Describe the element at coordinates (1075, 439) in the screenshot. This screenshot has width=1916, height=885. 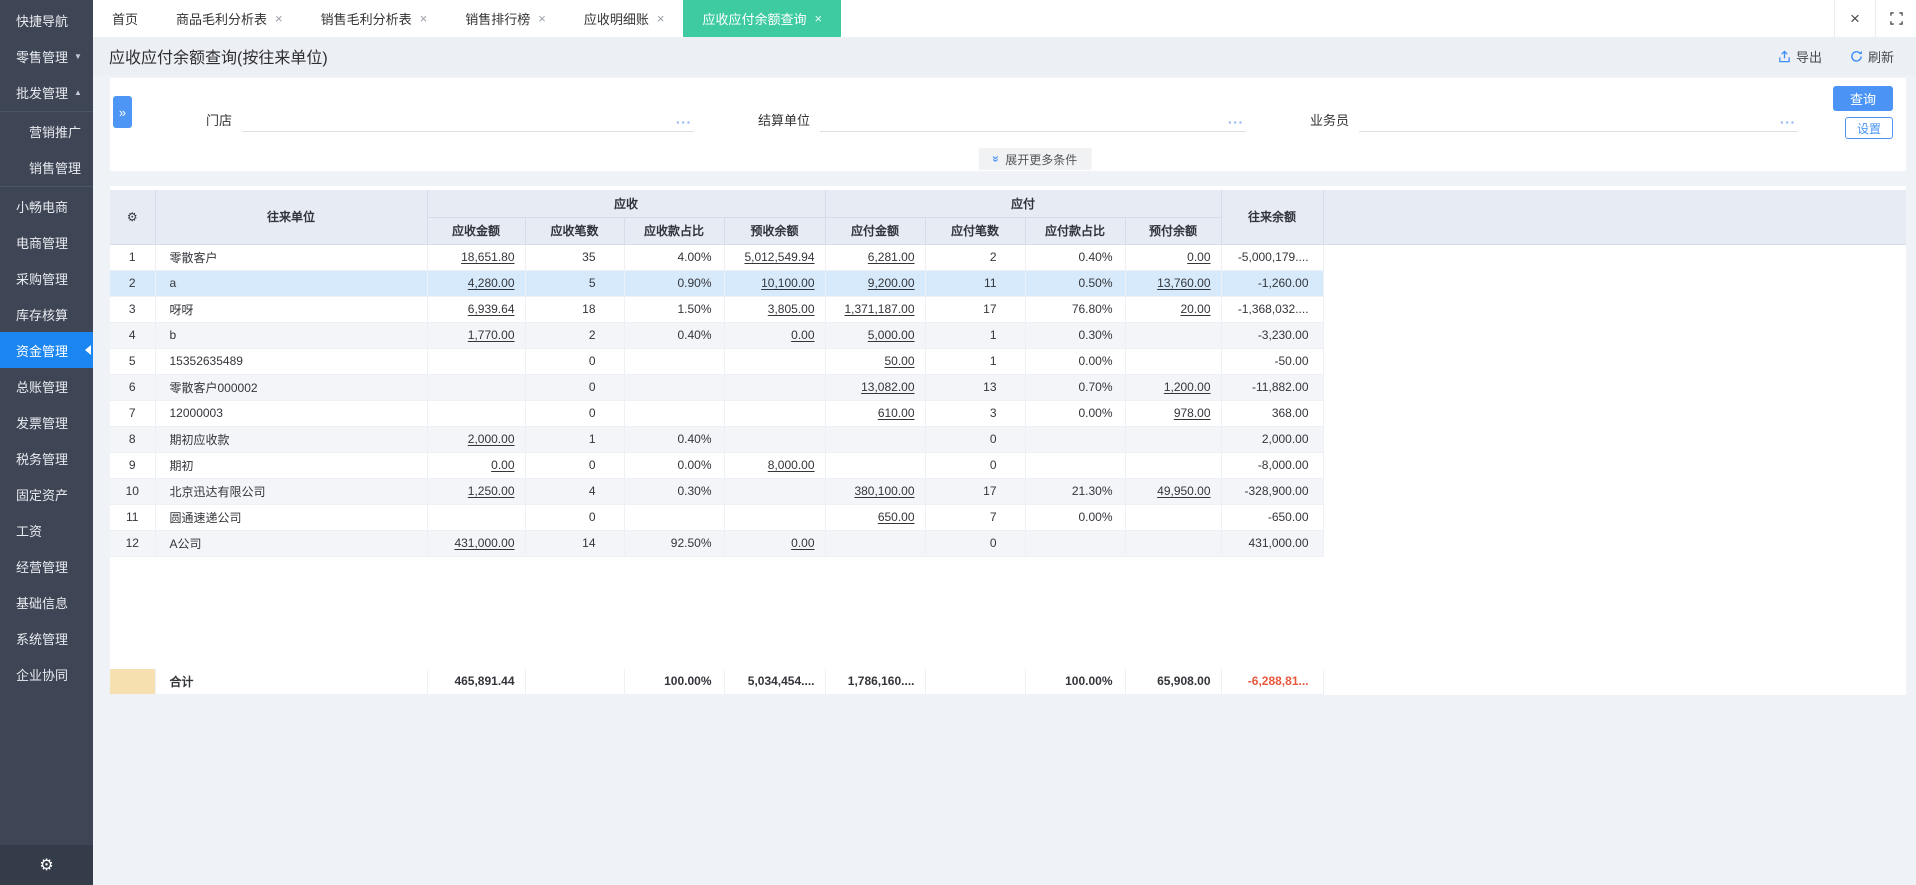
I see `cell-ap_pct` at that location.